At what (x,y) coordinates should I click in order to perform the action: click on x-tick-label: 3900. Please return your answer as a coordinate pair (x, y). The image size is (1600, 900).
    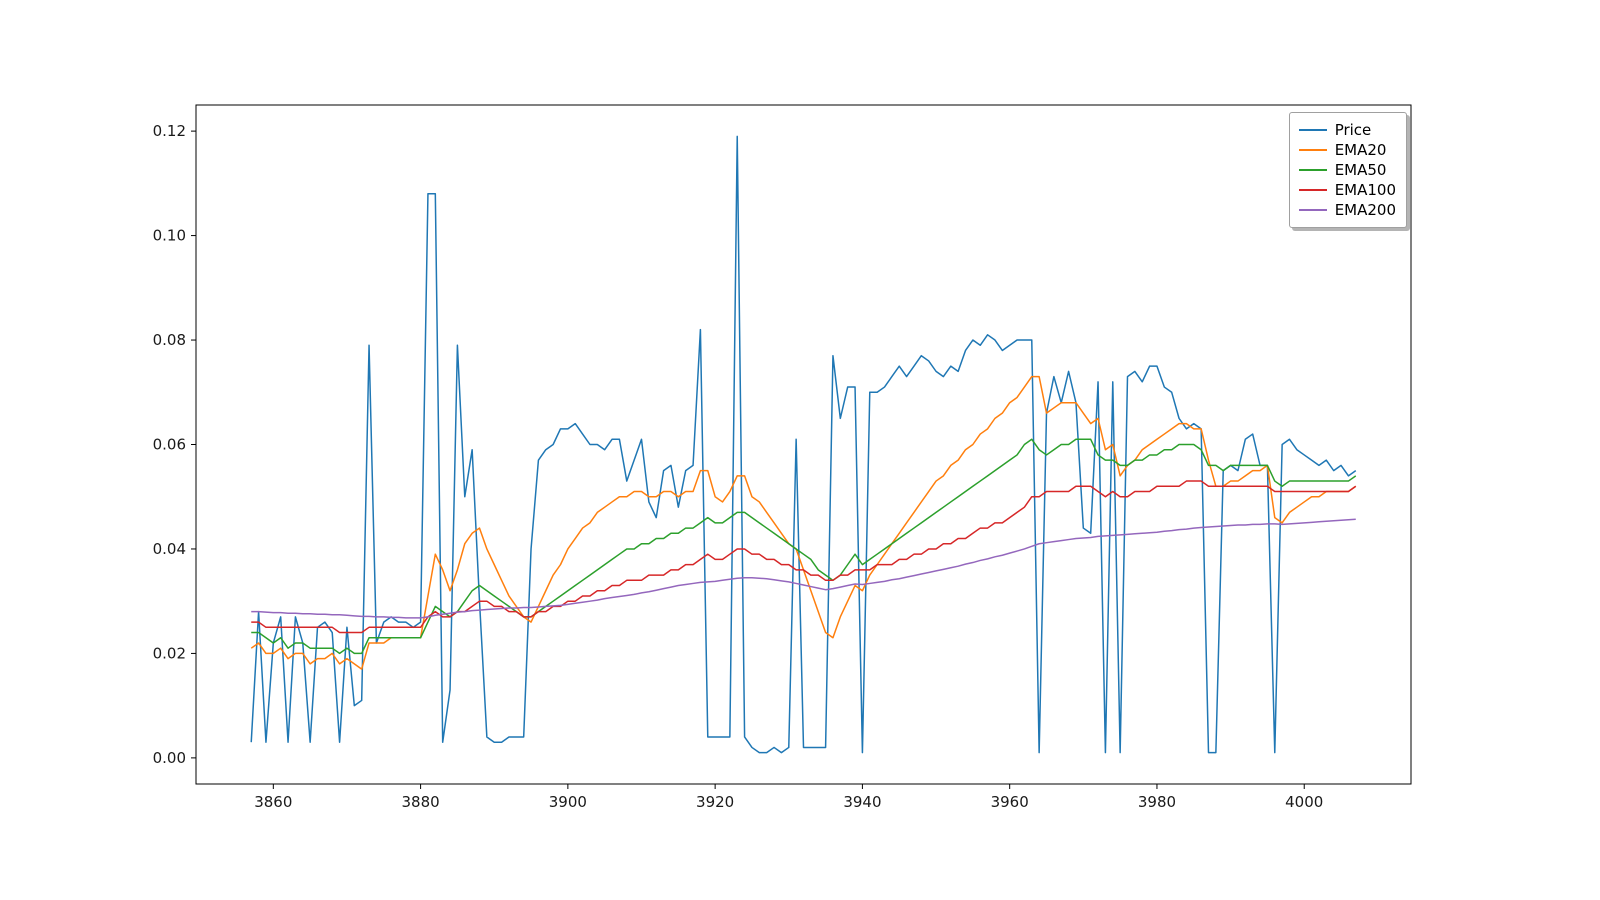
    Looking at the image, I should click on (568, 802).